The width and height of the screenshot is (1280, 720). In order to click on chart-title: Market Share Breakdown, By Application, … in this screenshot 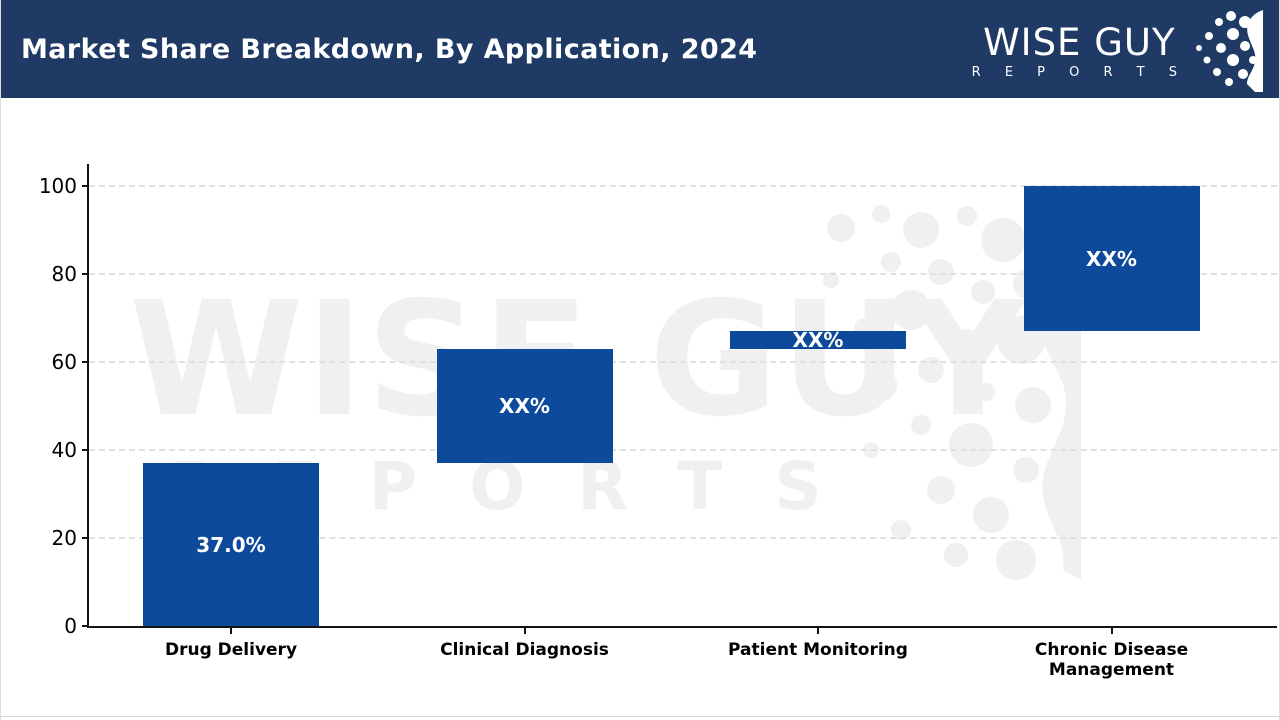, I will do `click(389, 49)`.